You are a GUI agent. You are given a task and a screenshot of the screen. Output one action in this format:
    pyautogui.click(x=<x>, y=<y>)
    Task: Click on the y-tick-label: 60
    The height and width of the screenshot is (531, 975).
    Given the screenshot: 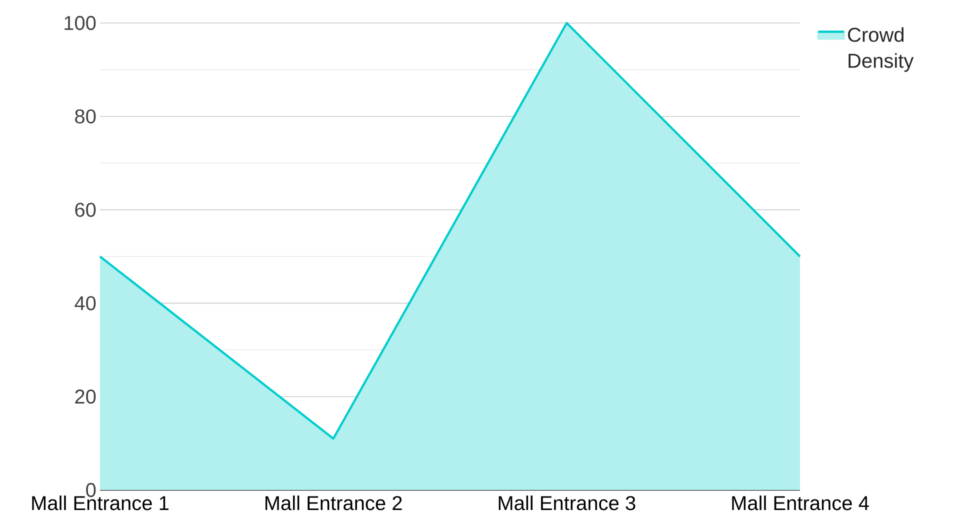 What is the action you would take?
    pyautogui.click(x=85, y=209)
    